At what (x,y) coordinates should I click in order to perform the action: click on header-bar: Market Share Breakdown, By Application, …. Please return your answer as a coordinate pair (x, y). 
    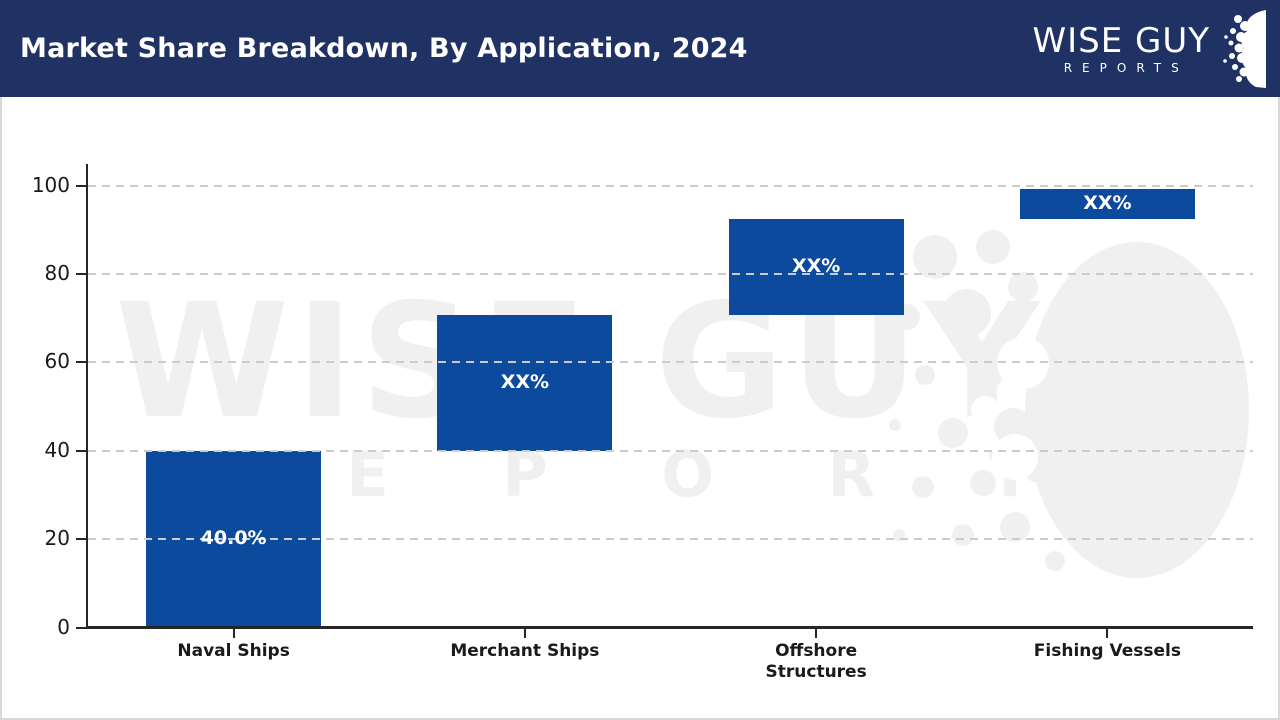
    Looking at the image, I should click on (640, 48).